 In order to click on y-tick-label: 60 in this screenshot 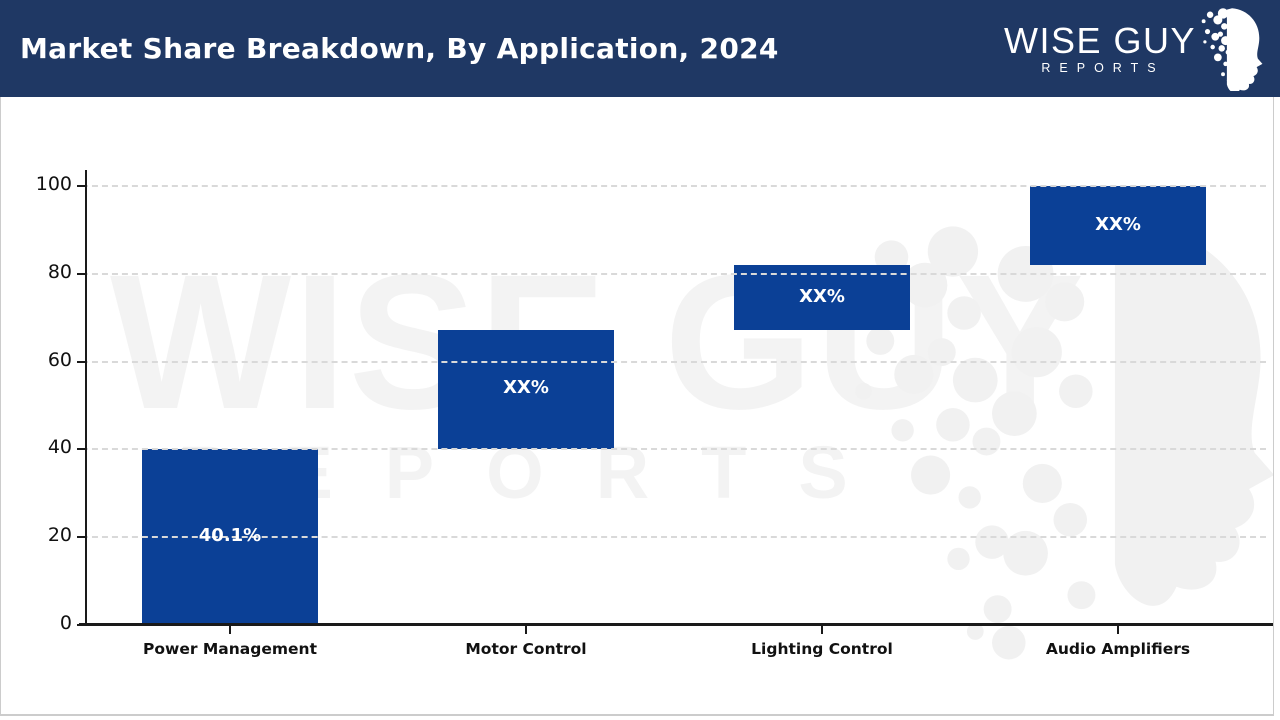, I will do `click(59, 359)`.